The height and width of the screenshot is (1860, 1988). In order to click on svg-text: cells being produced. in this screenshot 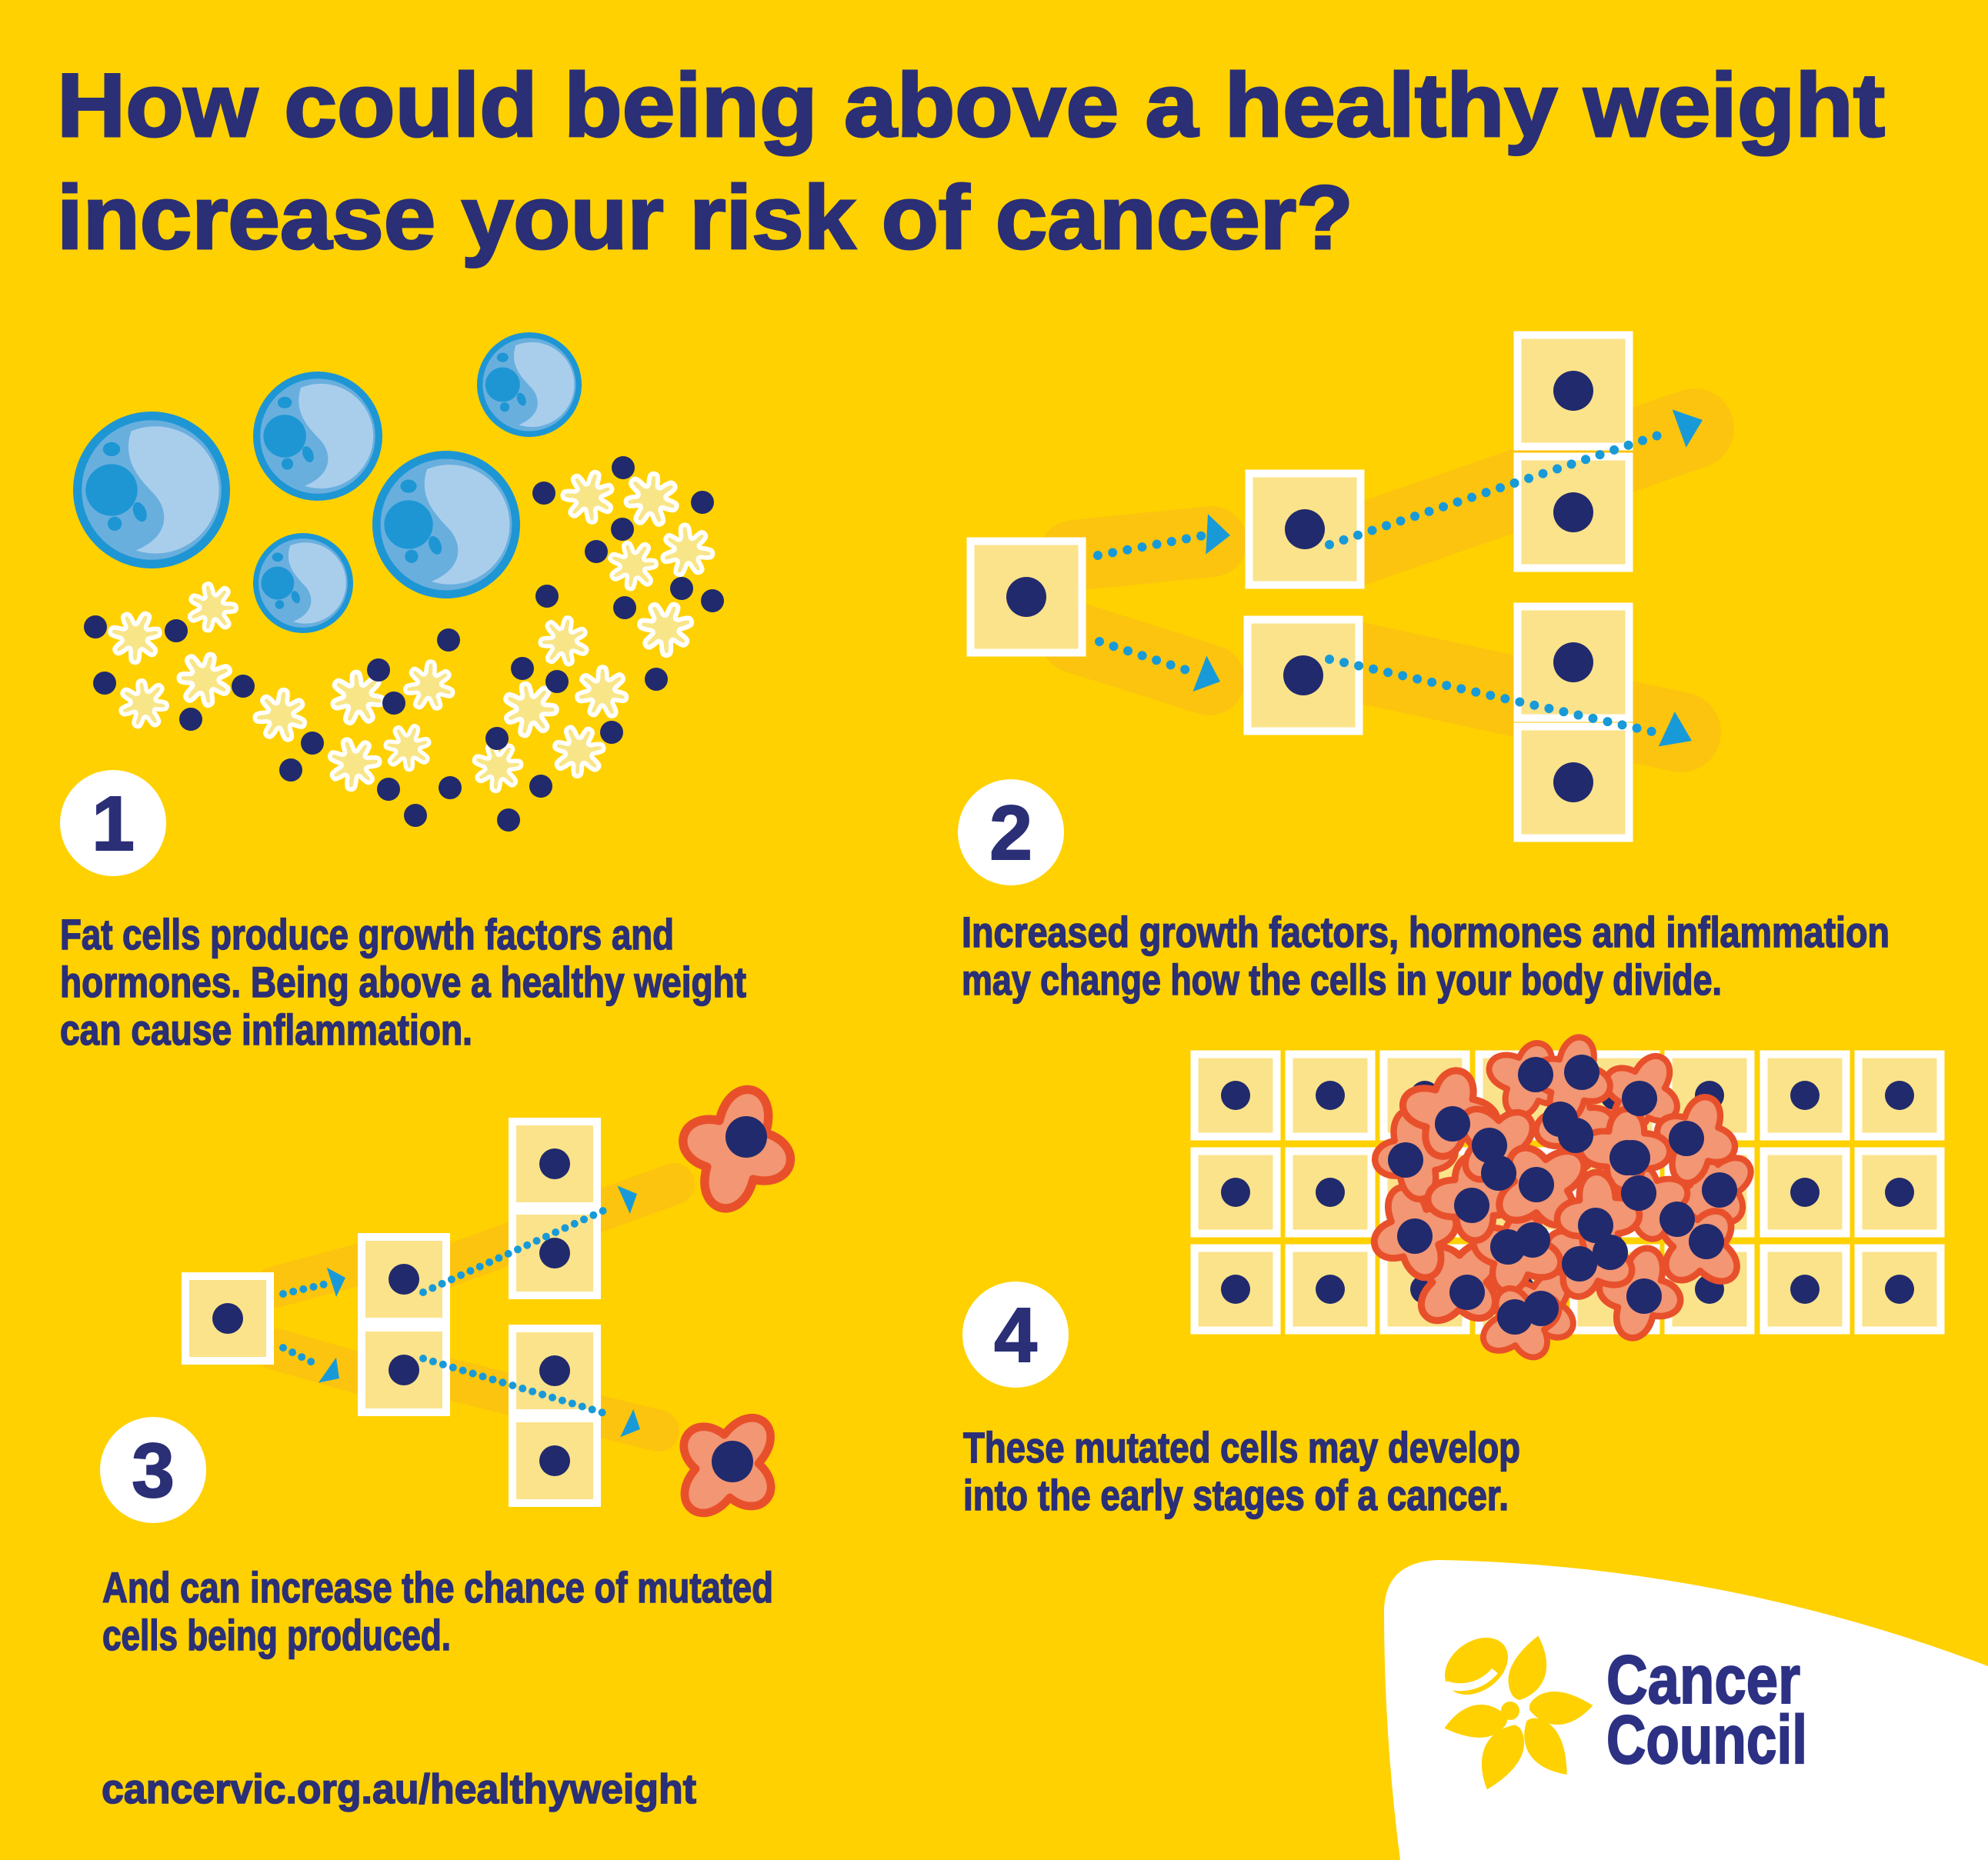, I will do `click(276, 1635)`.